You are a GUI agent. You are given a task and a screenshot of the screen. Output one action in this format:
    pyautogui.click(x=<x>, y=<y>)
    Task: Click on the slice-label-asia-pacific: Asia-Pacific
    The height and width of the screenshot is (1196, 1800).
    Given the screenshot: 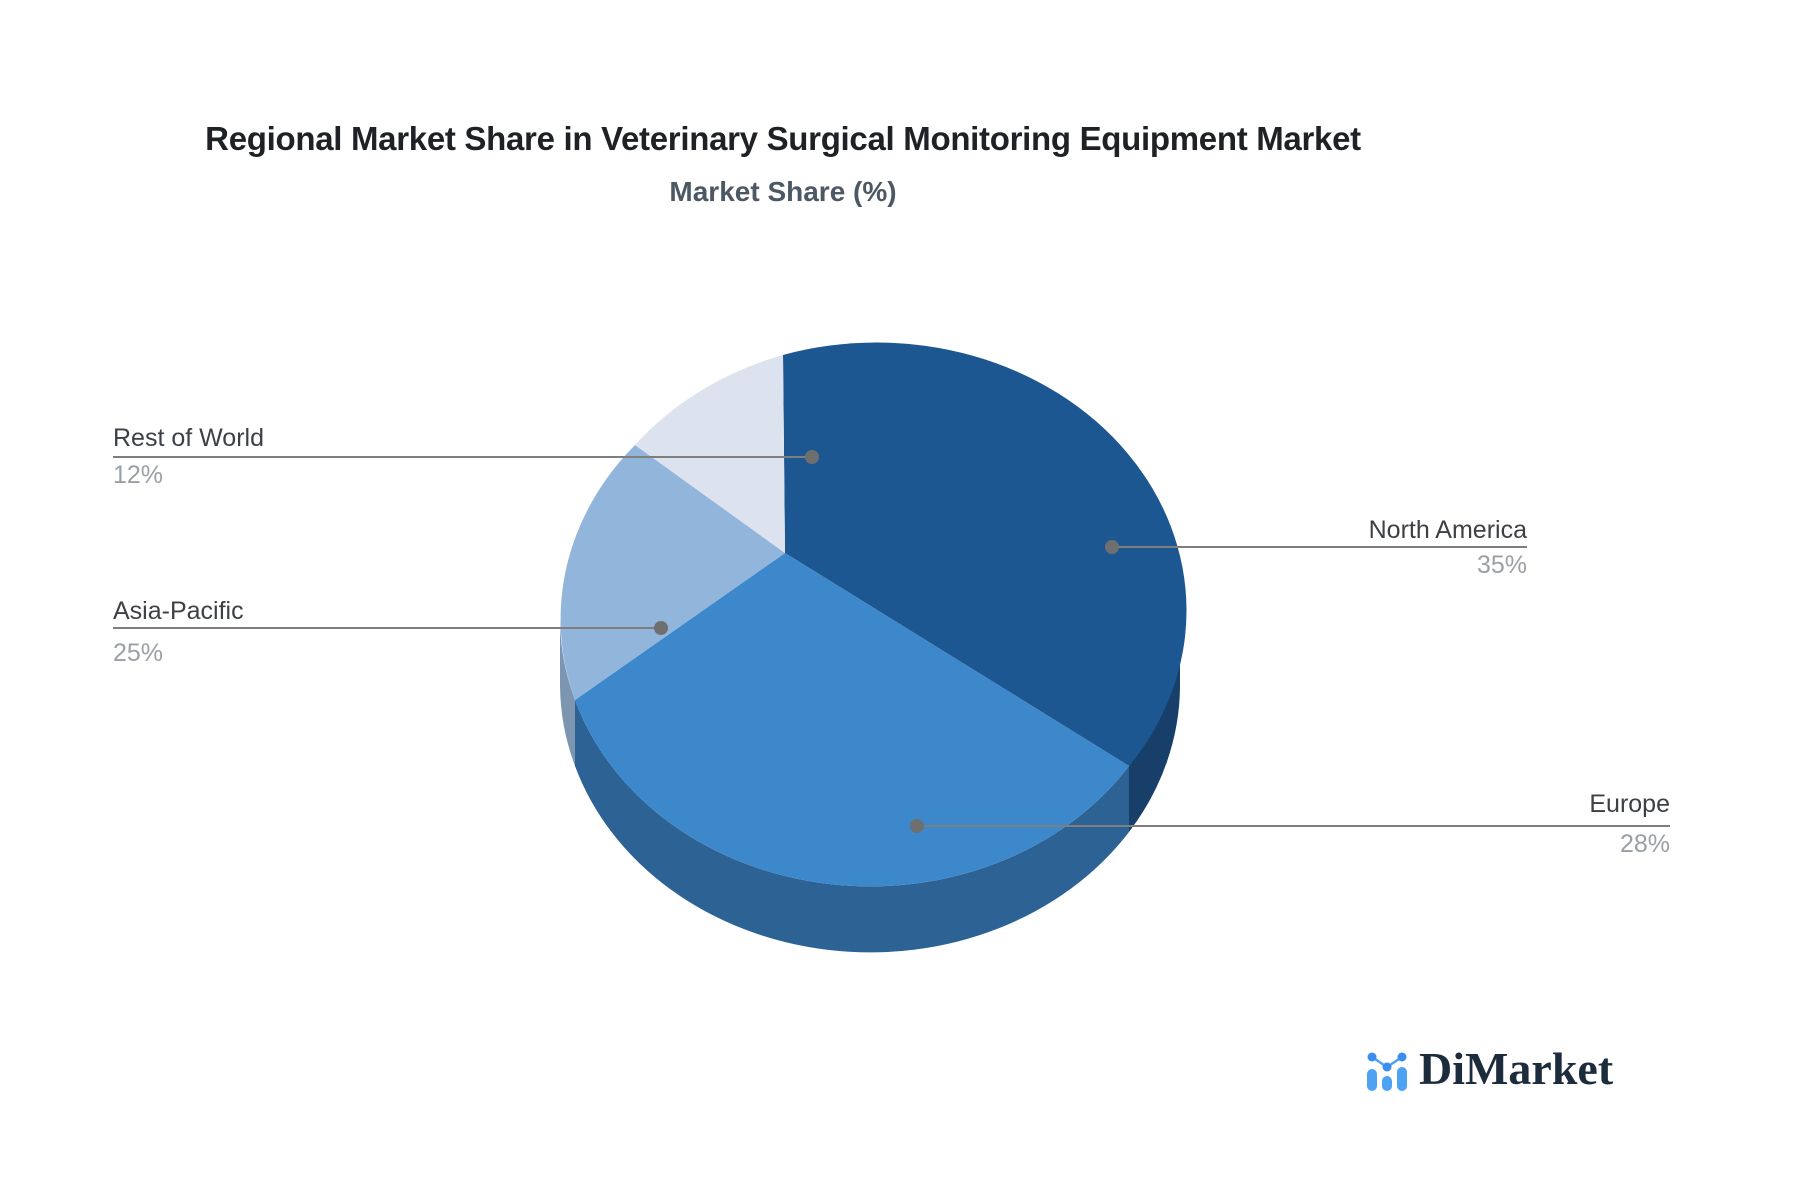 What is the action you would take?
    pyautogui.click(x=178, y=611)
    